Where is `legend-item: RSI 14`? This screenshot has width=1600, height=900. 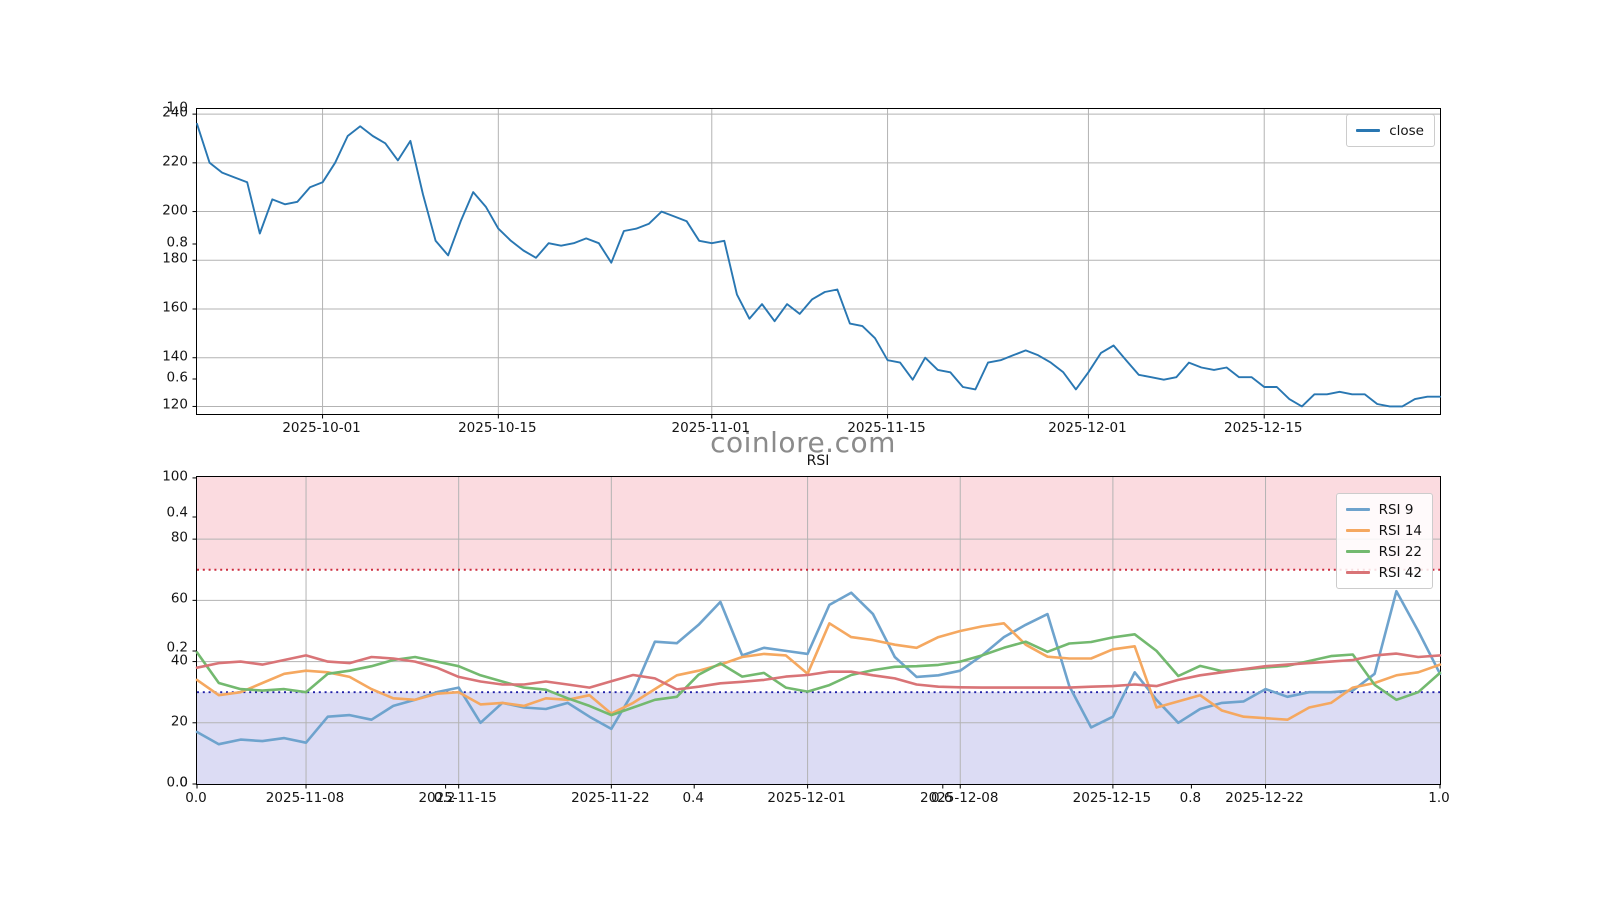
legend-item: RSI 14 is located at coordinates (1383, 530).